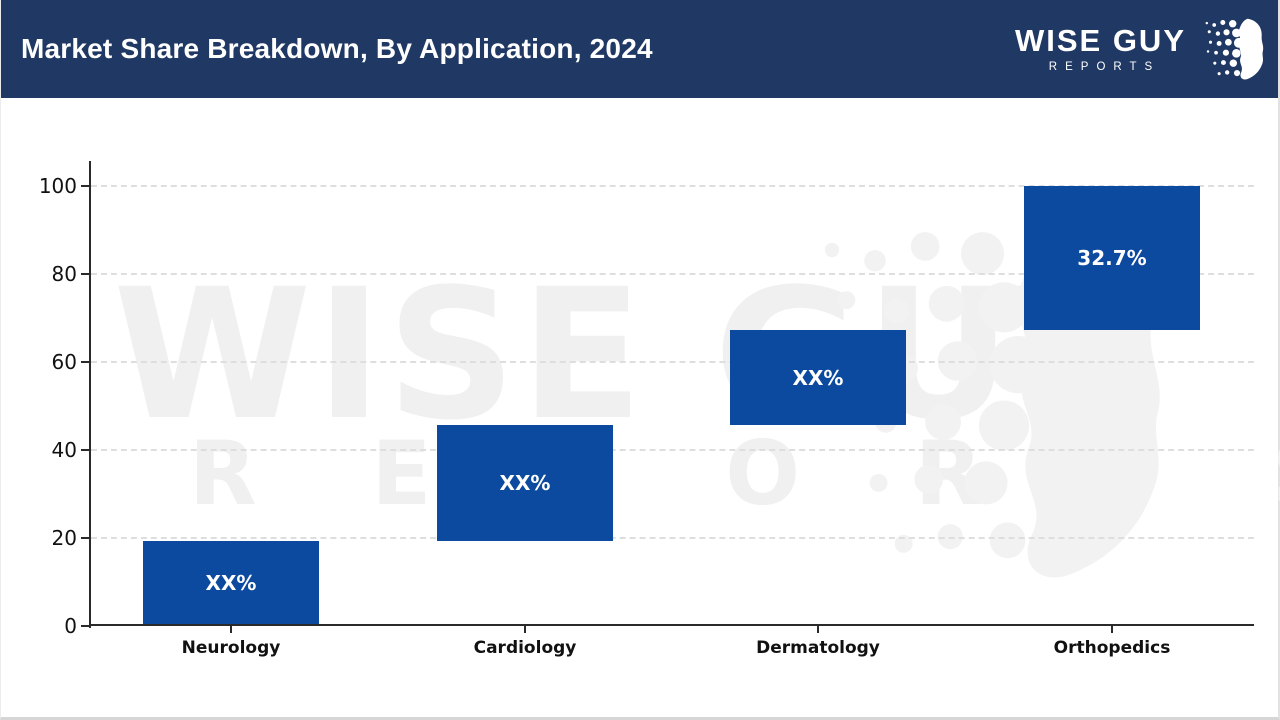  What do you see at coordinates (70, 626) in the screenshot?
I see `y-tick-label-0: 0` at bounding box center [70, 626].